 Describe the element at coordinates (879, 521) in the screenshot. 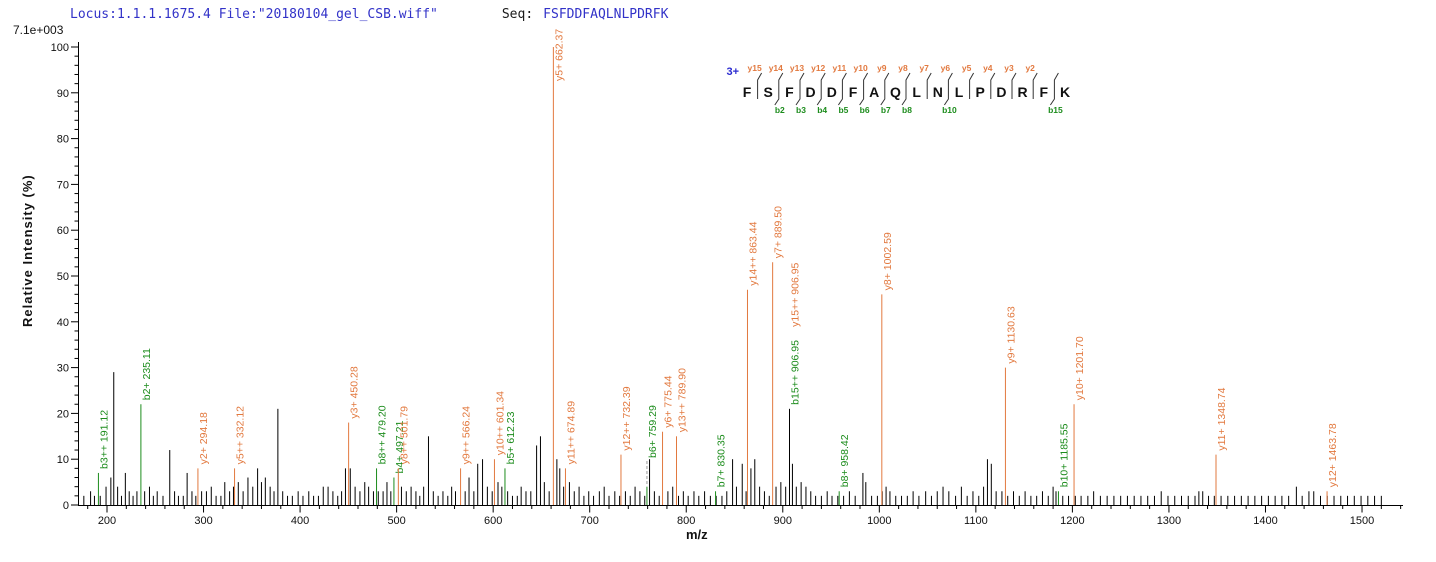

I see `x-tick-label: 1000` at that location.